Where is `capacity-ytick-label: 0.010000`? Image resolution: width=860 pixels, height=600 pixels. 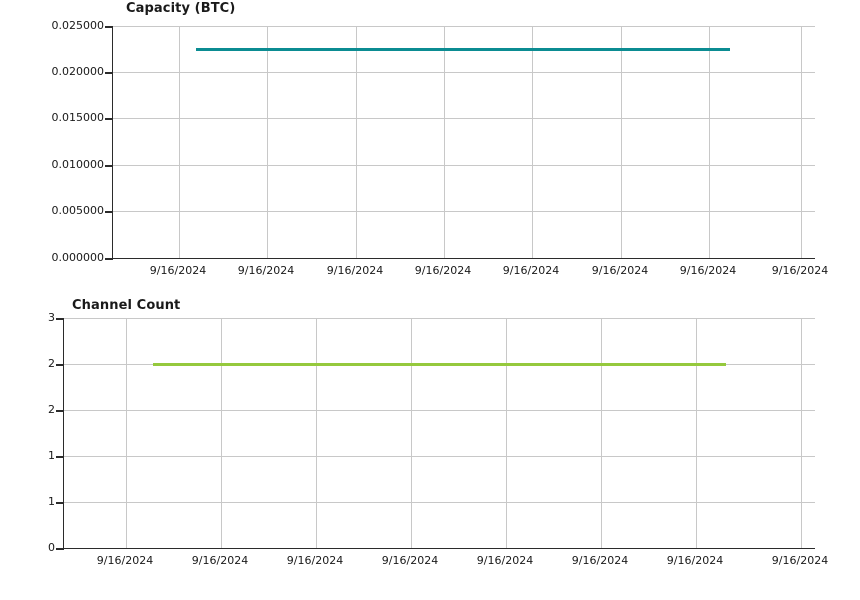 capacity-ytick-label: 0.010000 is located at coordinates (78, 164).